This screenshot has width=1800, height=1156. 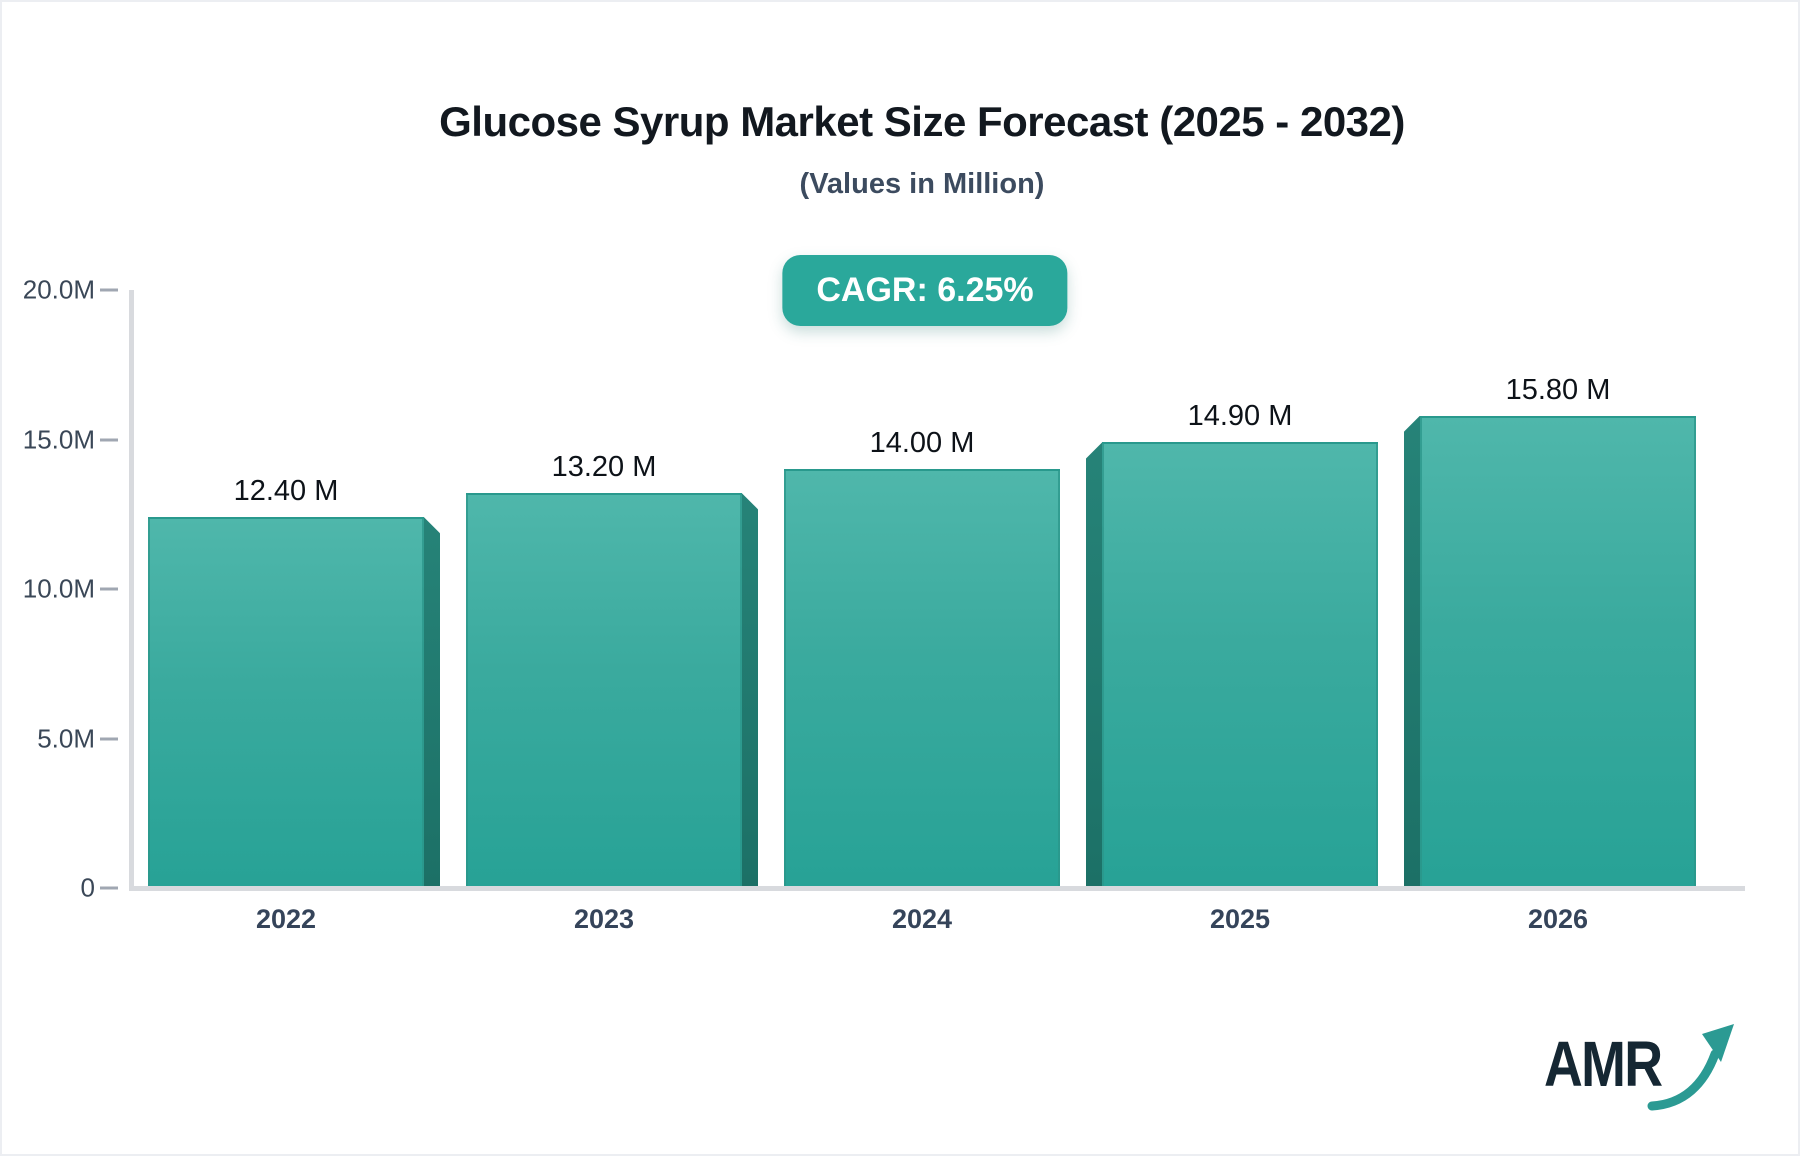 I want to click on bar-value-label: 14.00 M, so click(x=922, y=443).